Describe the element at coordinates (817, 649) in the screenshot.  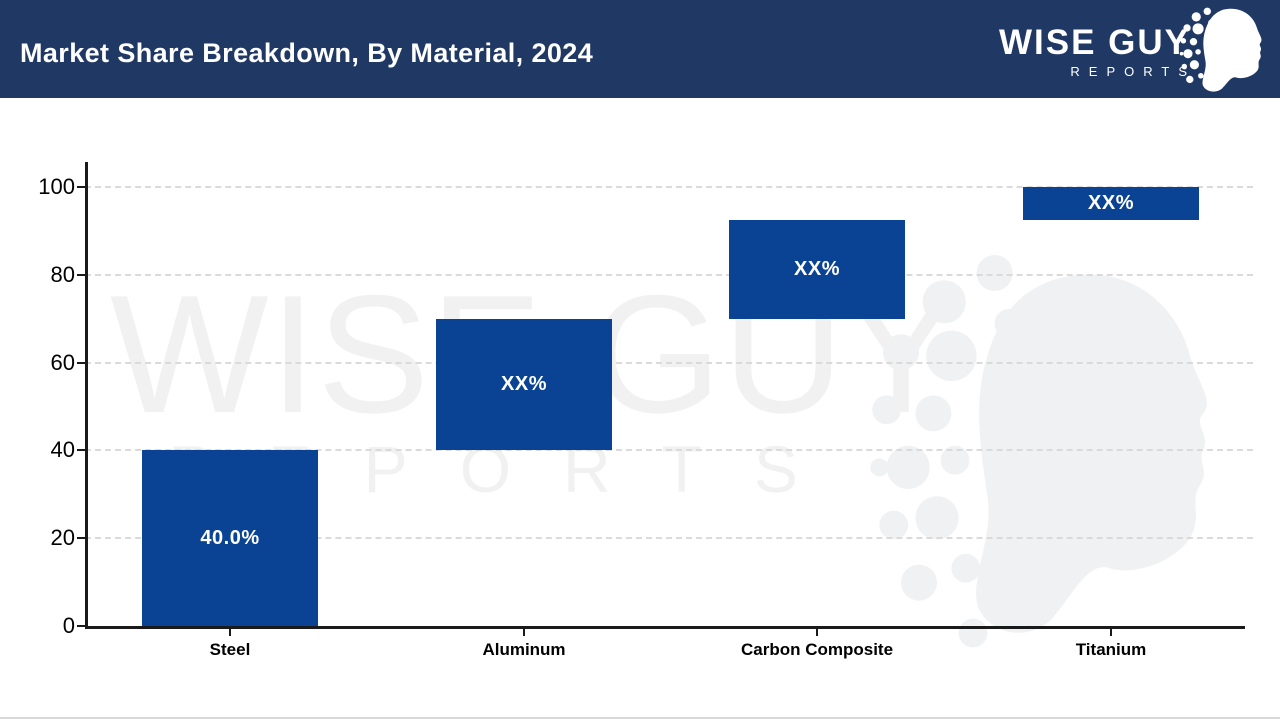
I see `x-tick-label: Carbon Composite` at that location.